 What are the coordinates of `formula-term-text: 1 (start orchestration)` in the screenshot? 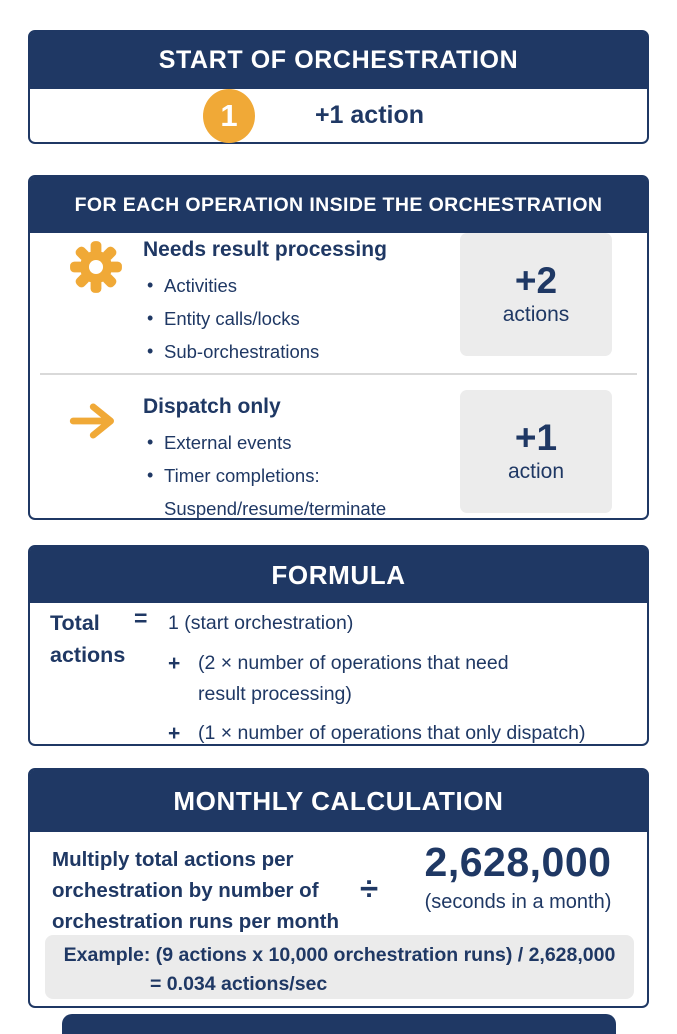 It's located at (261, 623).